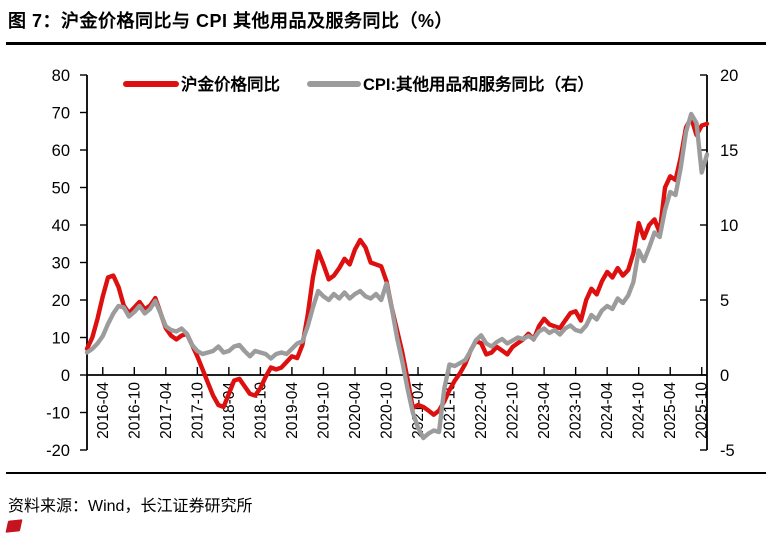 Image resolution: width=772 pixels, height=533 pixels. I want to click on y-axis-right-label: 5, so click(724, 301).